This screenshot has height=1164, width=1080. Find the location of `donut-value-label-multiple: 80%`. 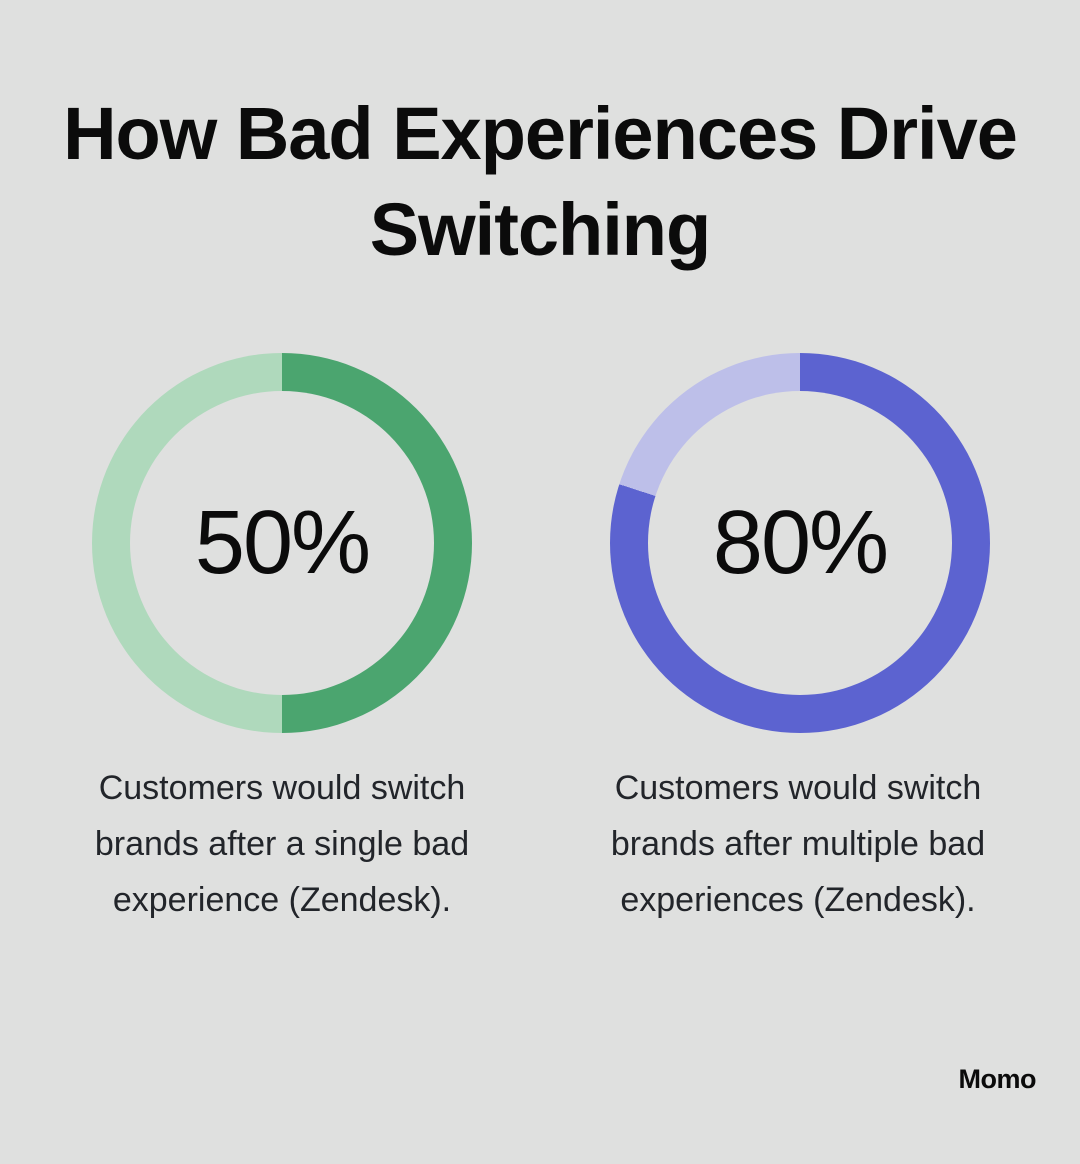

donut-value-label-multiple: 80% is located at coordinates (800, 542).